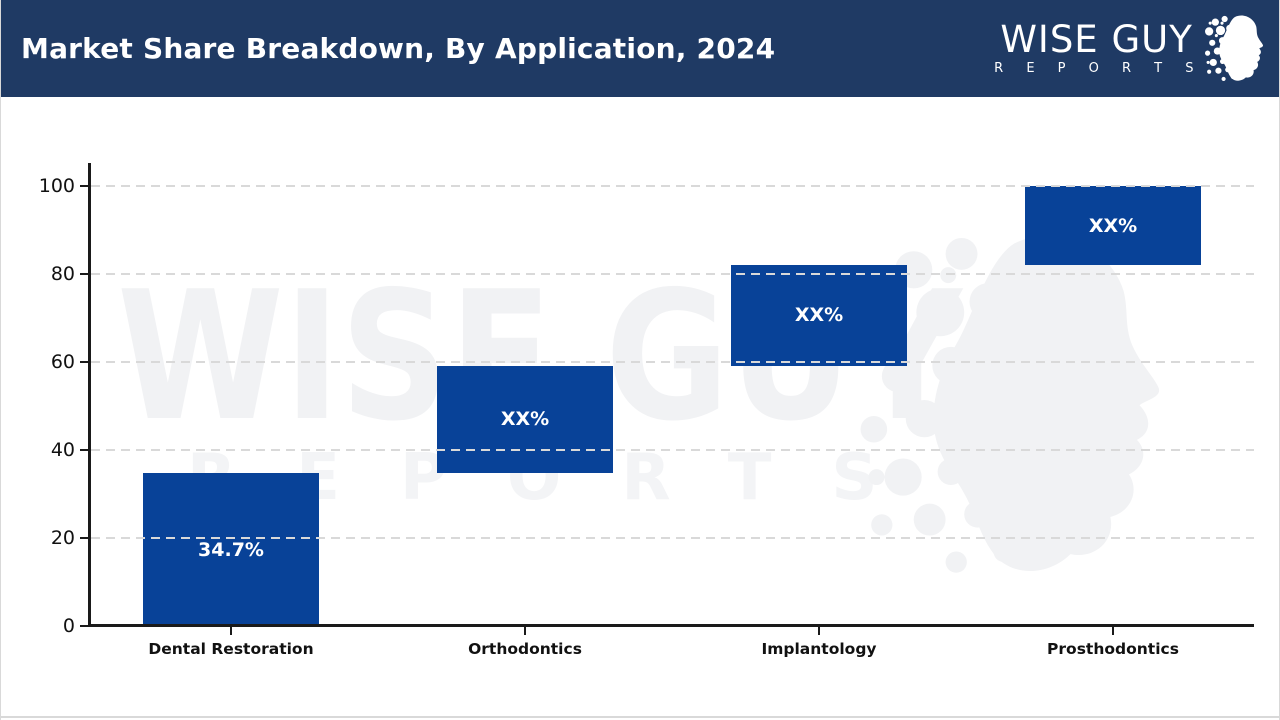 This screenshot has height=720, width=1280. I want to click on y-tick-label-0: 0, so click(68, 626).